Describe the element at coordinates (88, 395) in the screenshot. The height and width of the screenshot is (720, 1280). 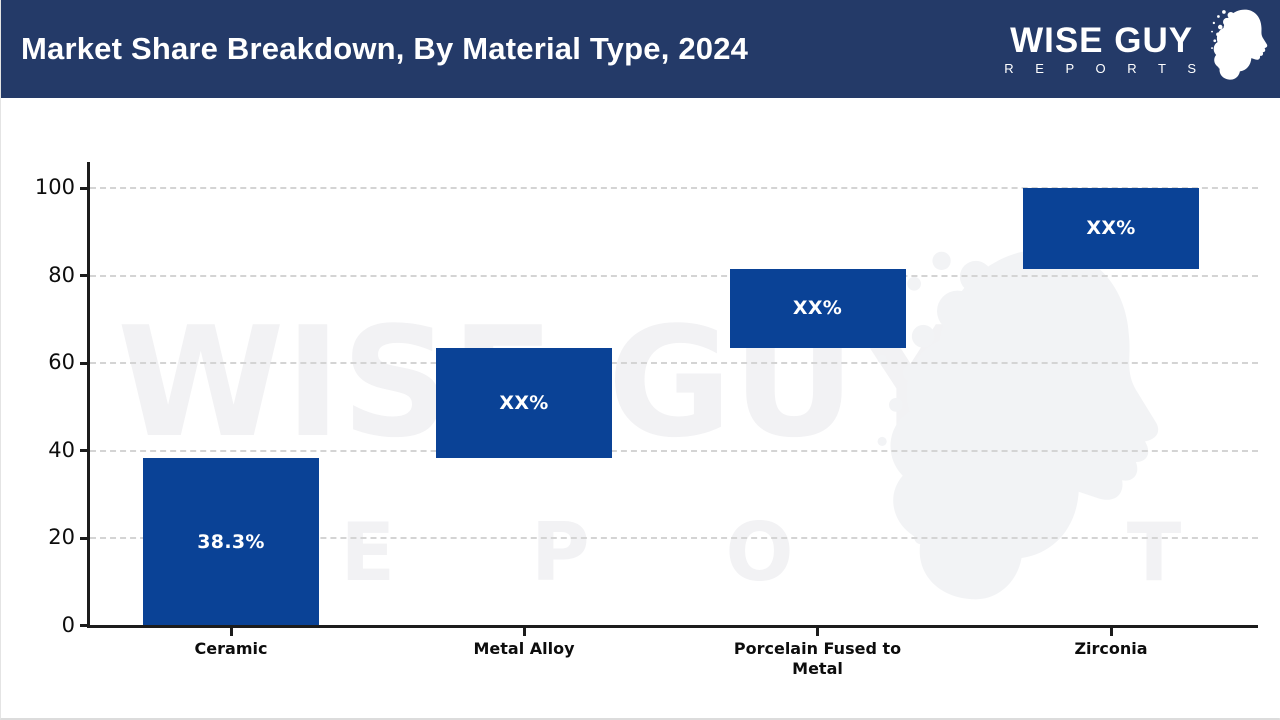
I see `y-axis-spine` at that location.